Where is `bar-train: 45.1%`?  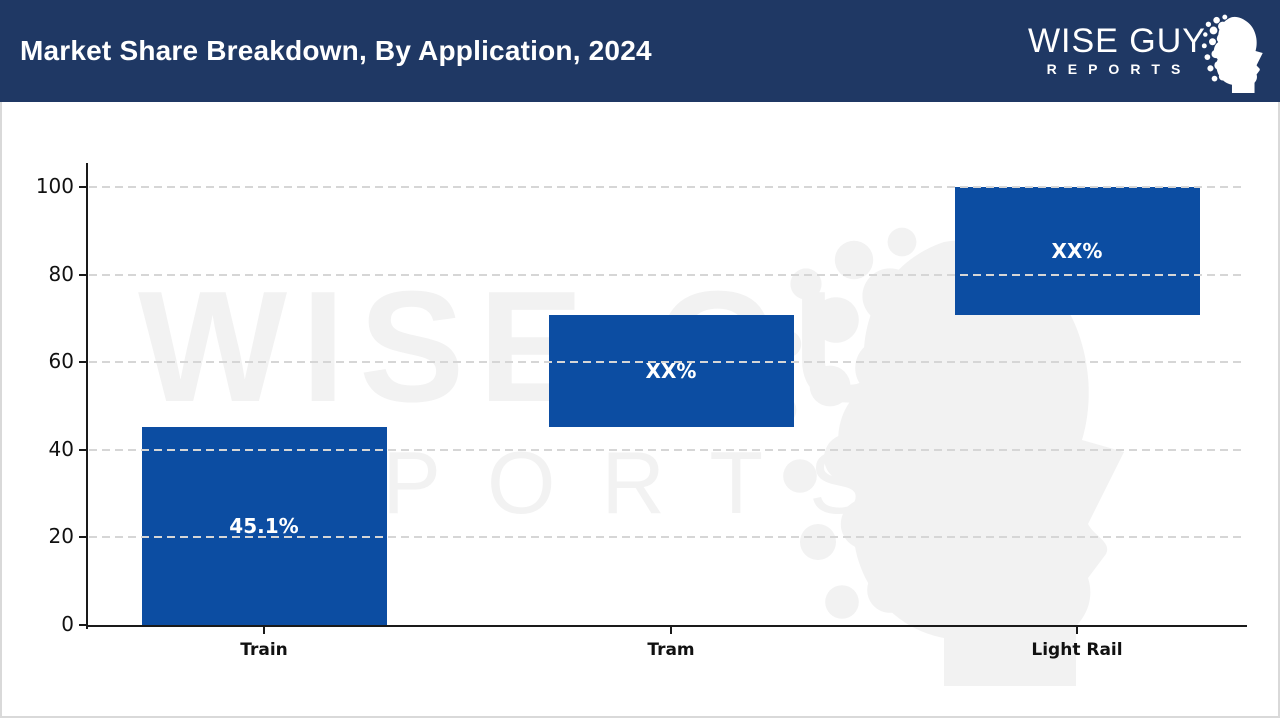
bar-train: 45.1% is located at coordinates (264, 526).